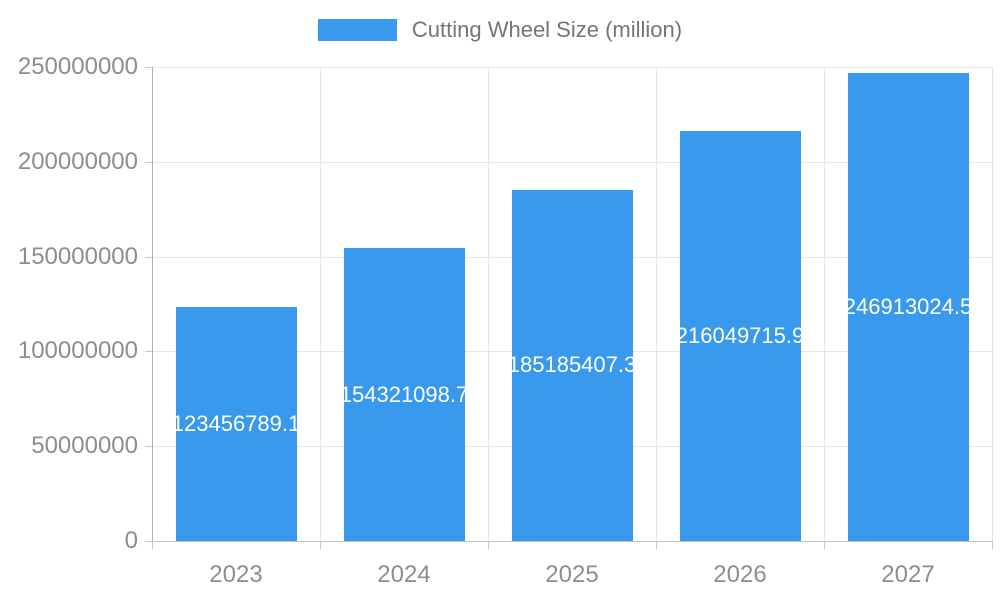  I want to click on x-tick-label-2025: 2025, so click(572, 574).